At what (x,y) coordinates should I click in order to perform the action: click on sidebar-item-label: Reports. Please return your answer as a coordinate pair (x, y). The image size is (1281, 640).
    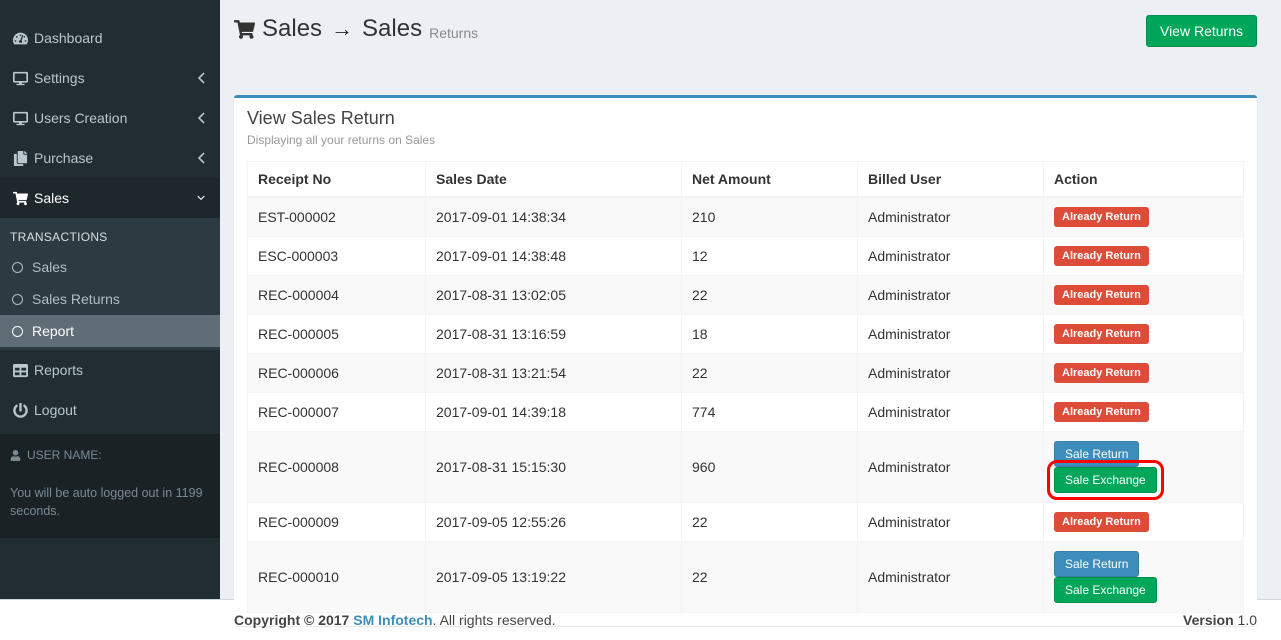
    Looking at the image, I should click on (59, 370).